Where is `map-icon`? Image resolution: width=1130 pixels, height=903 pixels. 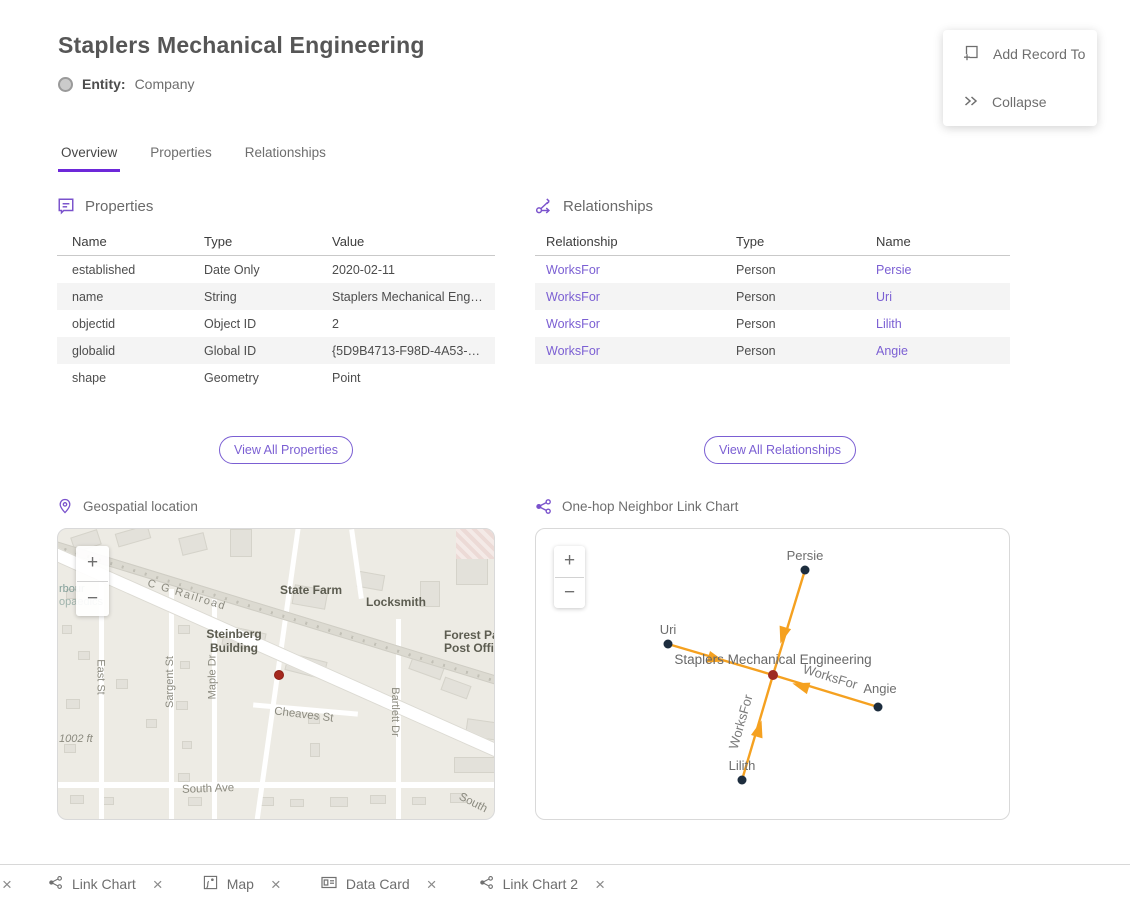
map-icon is located at coordinates (210, 884).